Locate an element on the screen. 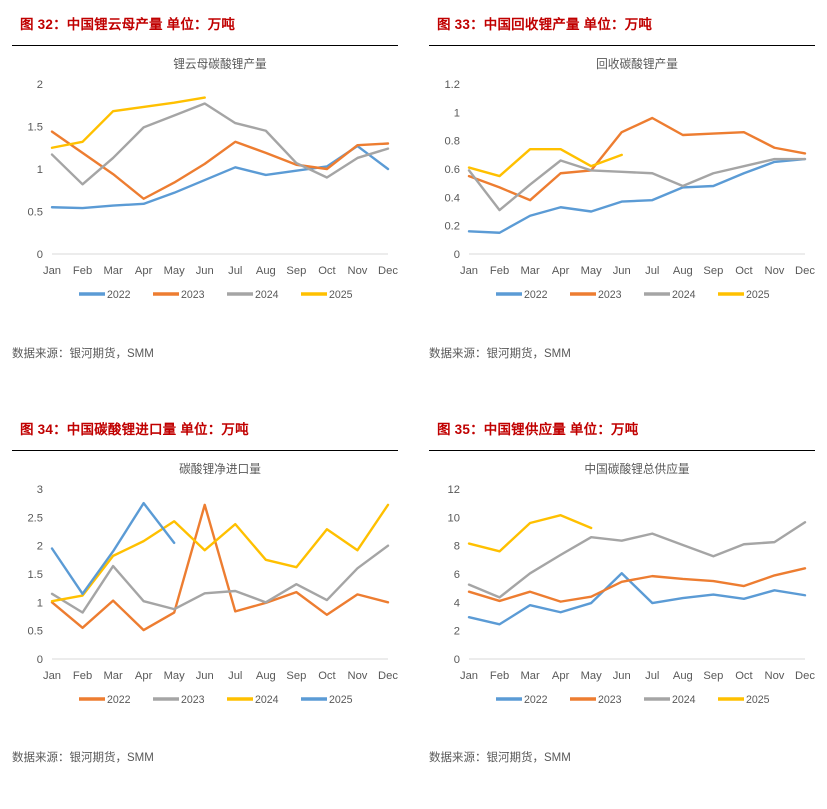  chart-title: 碳酸锂净进口量 is located at coordinates (220, 469).